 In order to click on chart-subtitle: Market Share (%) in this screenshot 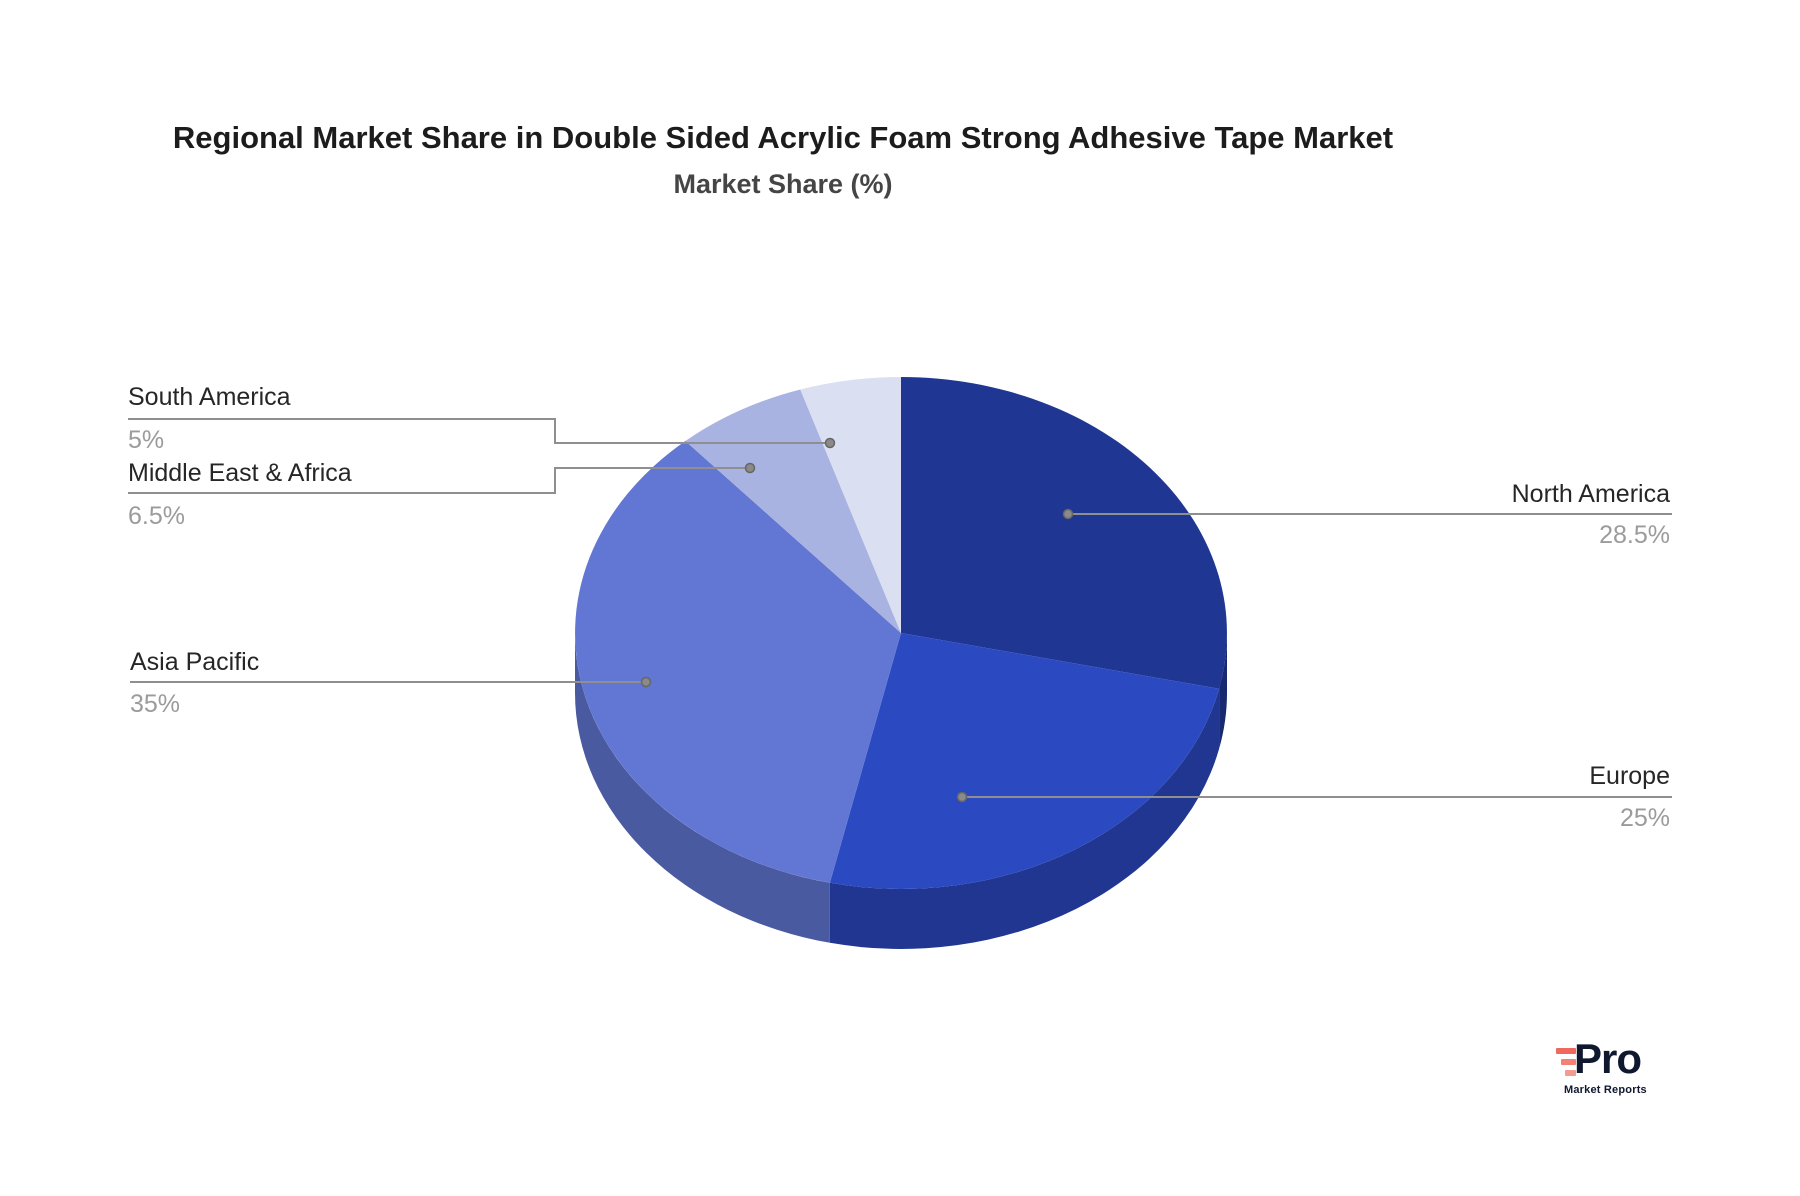, I will do `click(783, 184)`.